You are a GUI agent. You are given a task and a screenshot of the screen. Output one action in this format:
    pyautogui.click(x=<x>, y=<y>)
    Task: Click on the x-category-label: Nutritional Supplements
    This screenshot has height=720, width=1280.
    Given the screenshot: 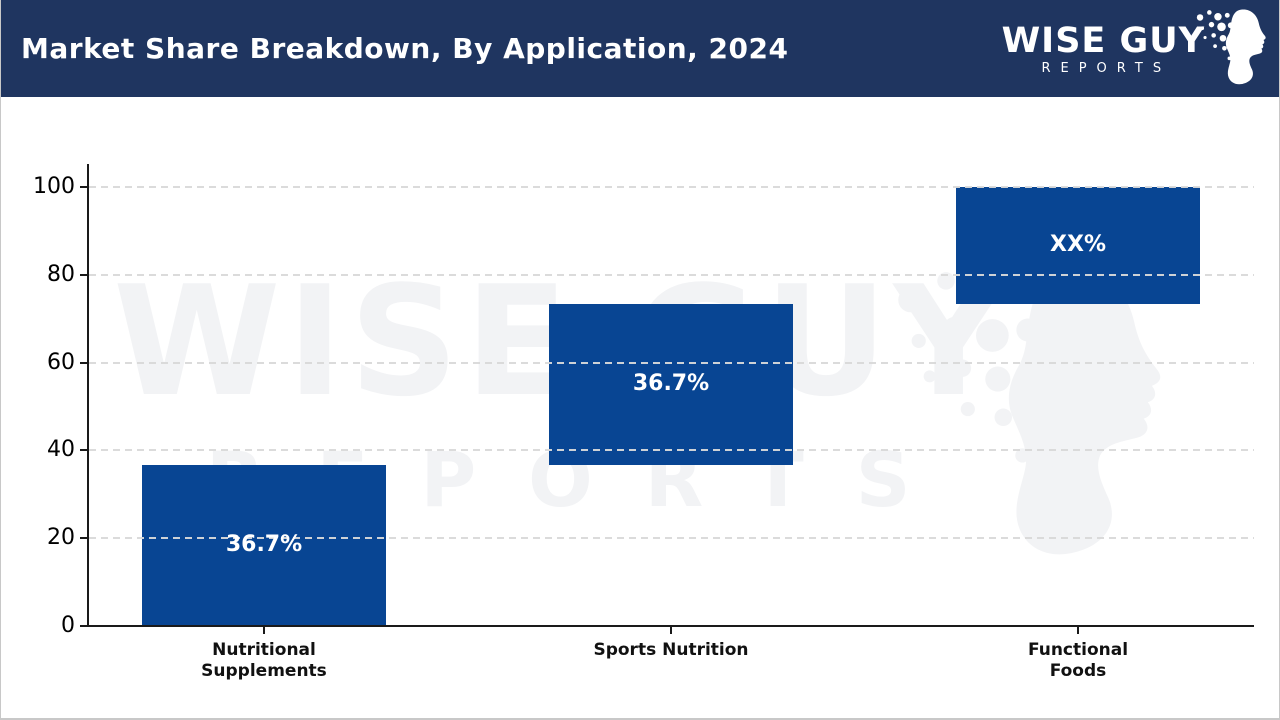 What is the action you would take?
    pyautogui.click(x=264, y=660)
    